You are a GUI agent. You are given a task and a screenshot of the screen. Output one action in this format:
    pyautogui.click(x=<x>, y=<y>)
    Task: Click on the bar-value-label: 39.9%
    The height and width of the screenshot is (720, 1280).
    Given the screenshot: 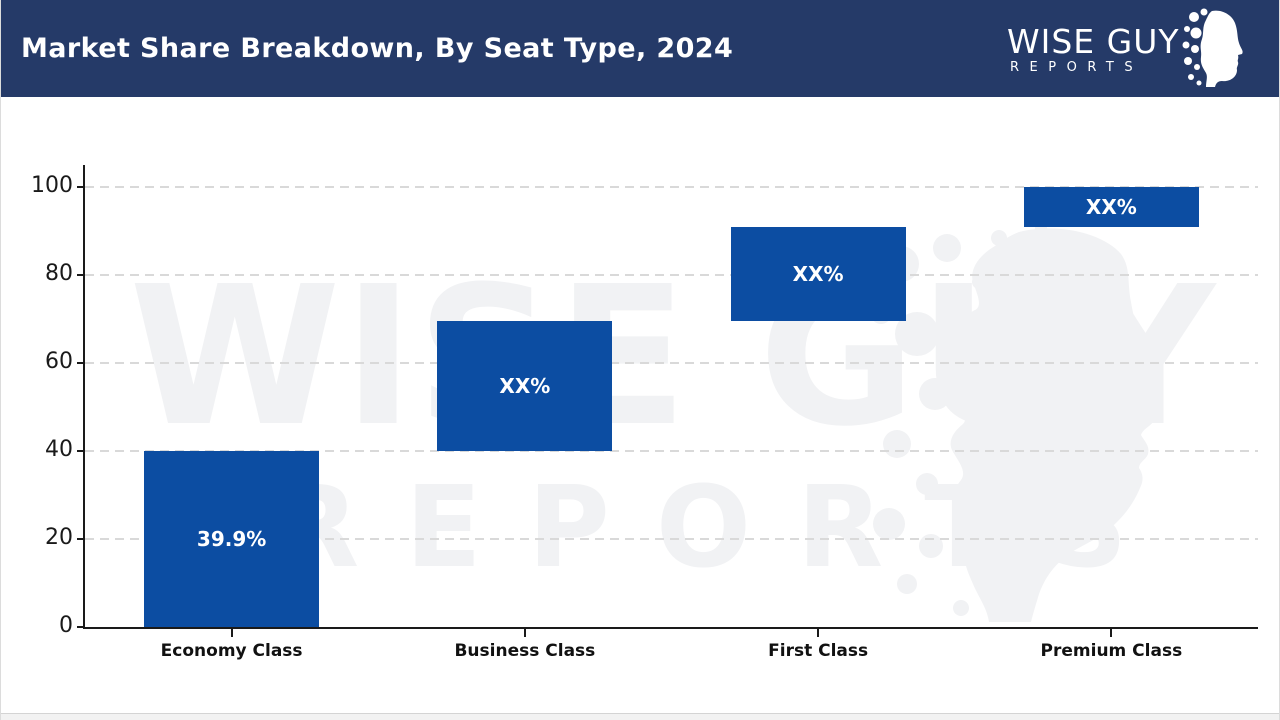 What is the action you would take?
    pyautogui.click(x=231, y=539)
    